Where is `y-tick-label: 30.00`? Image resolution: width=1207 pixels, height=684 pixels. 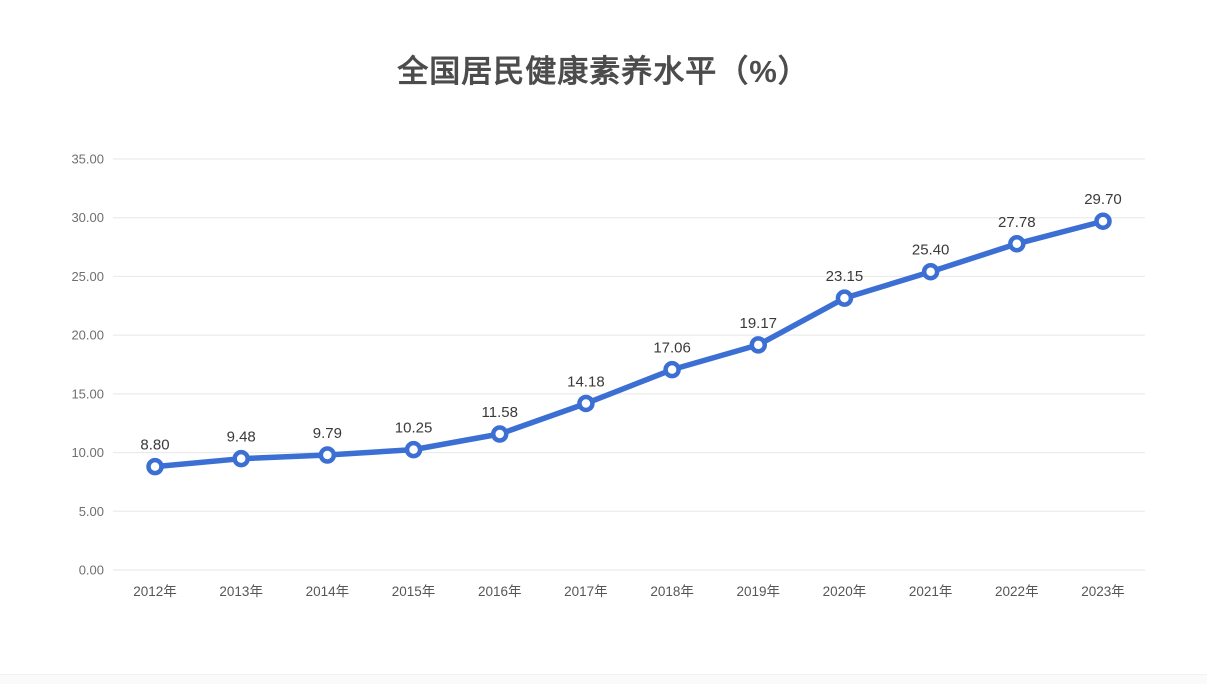 y-tick-label: 30.00 is located at coordinates (87, 217).